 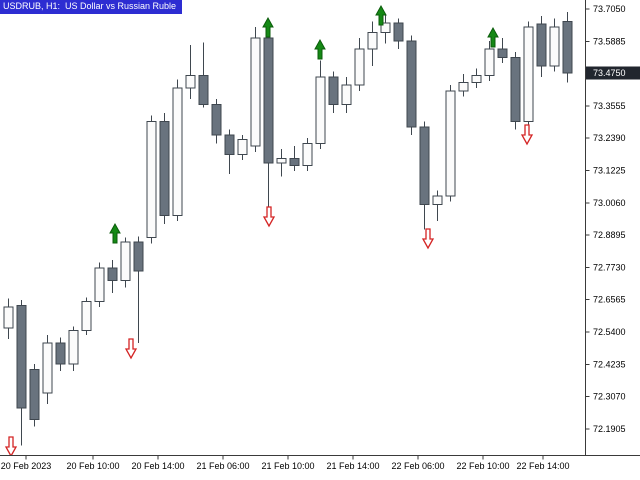 I want to click on price-axis-label: 72.8895, so click(x=609, y=235).